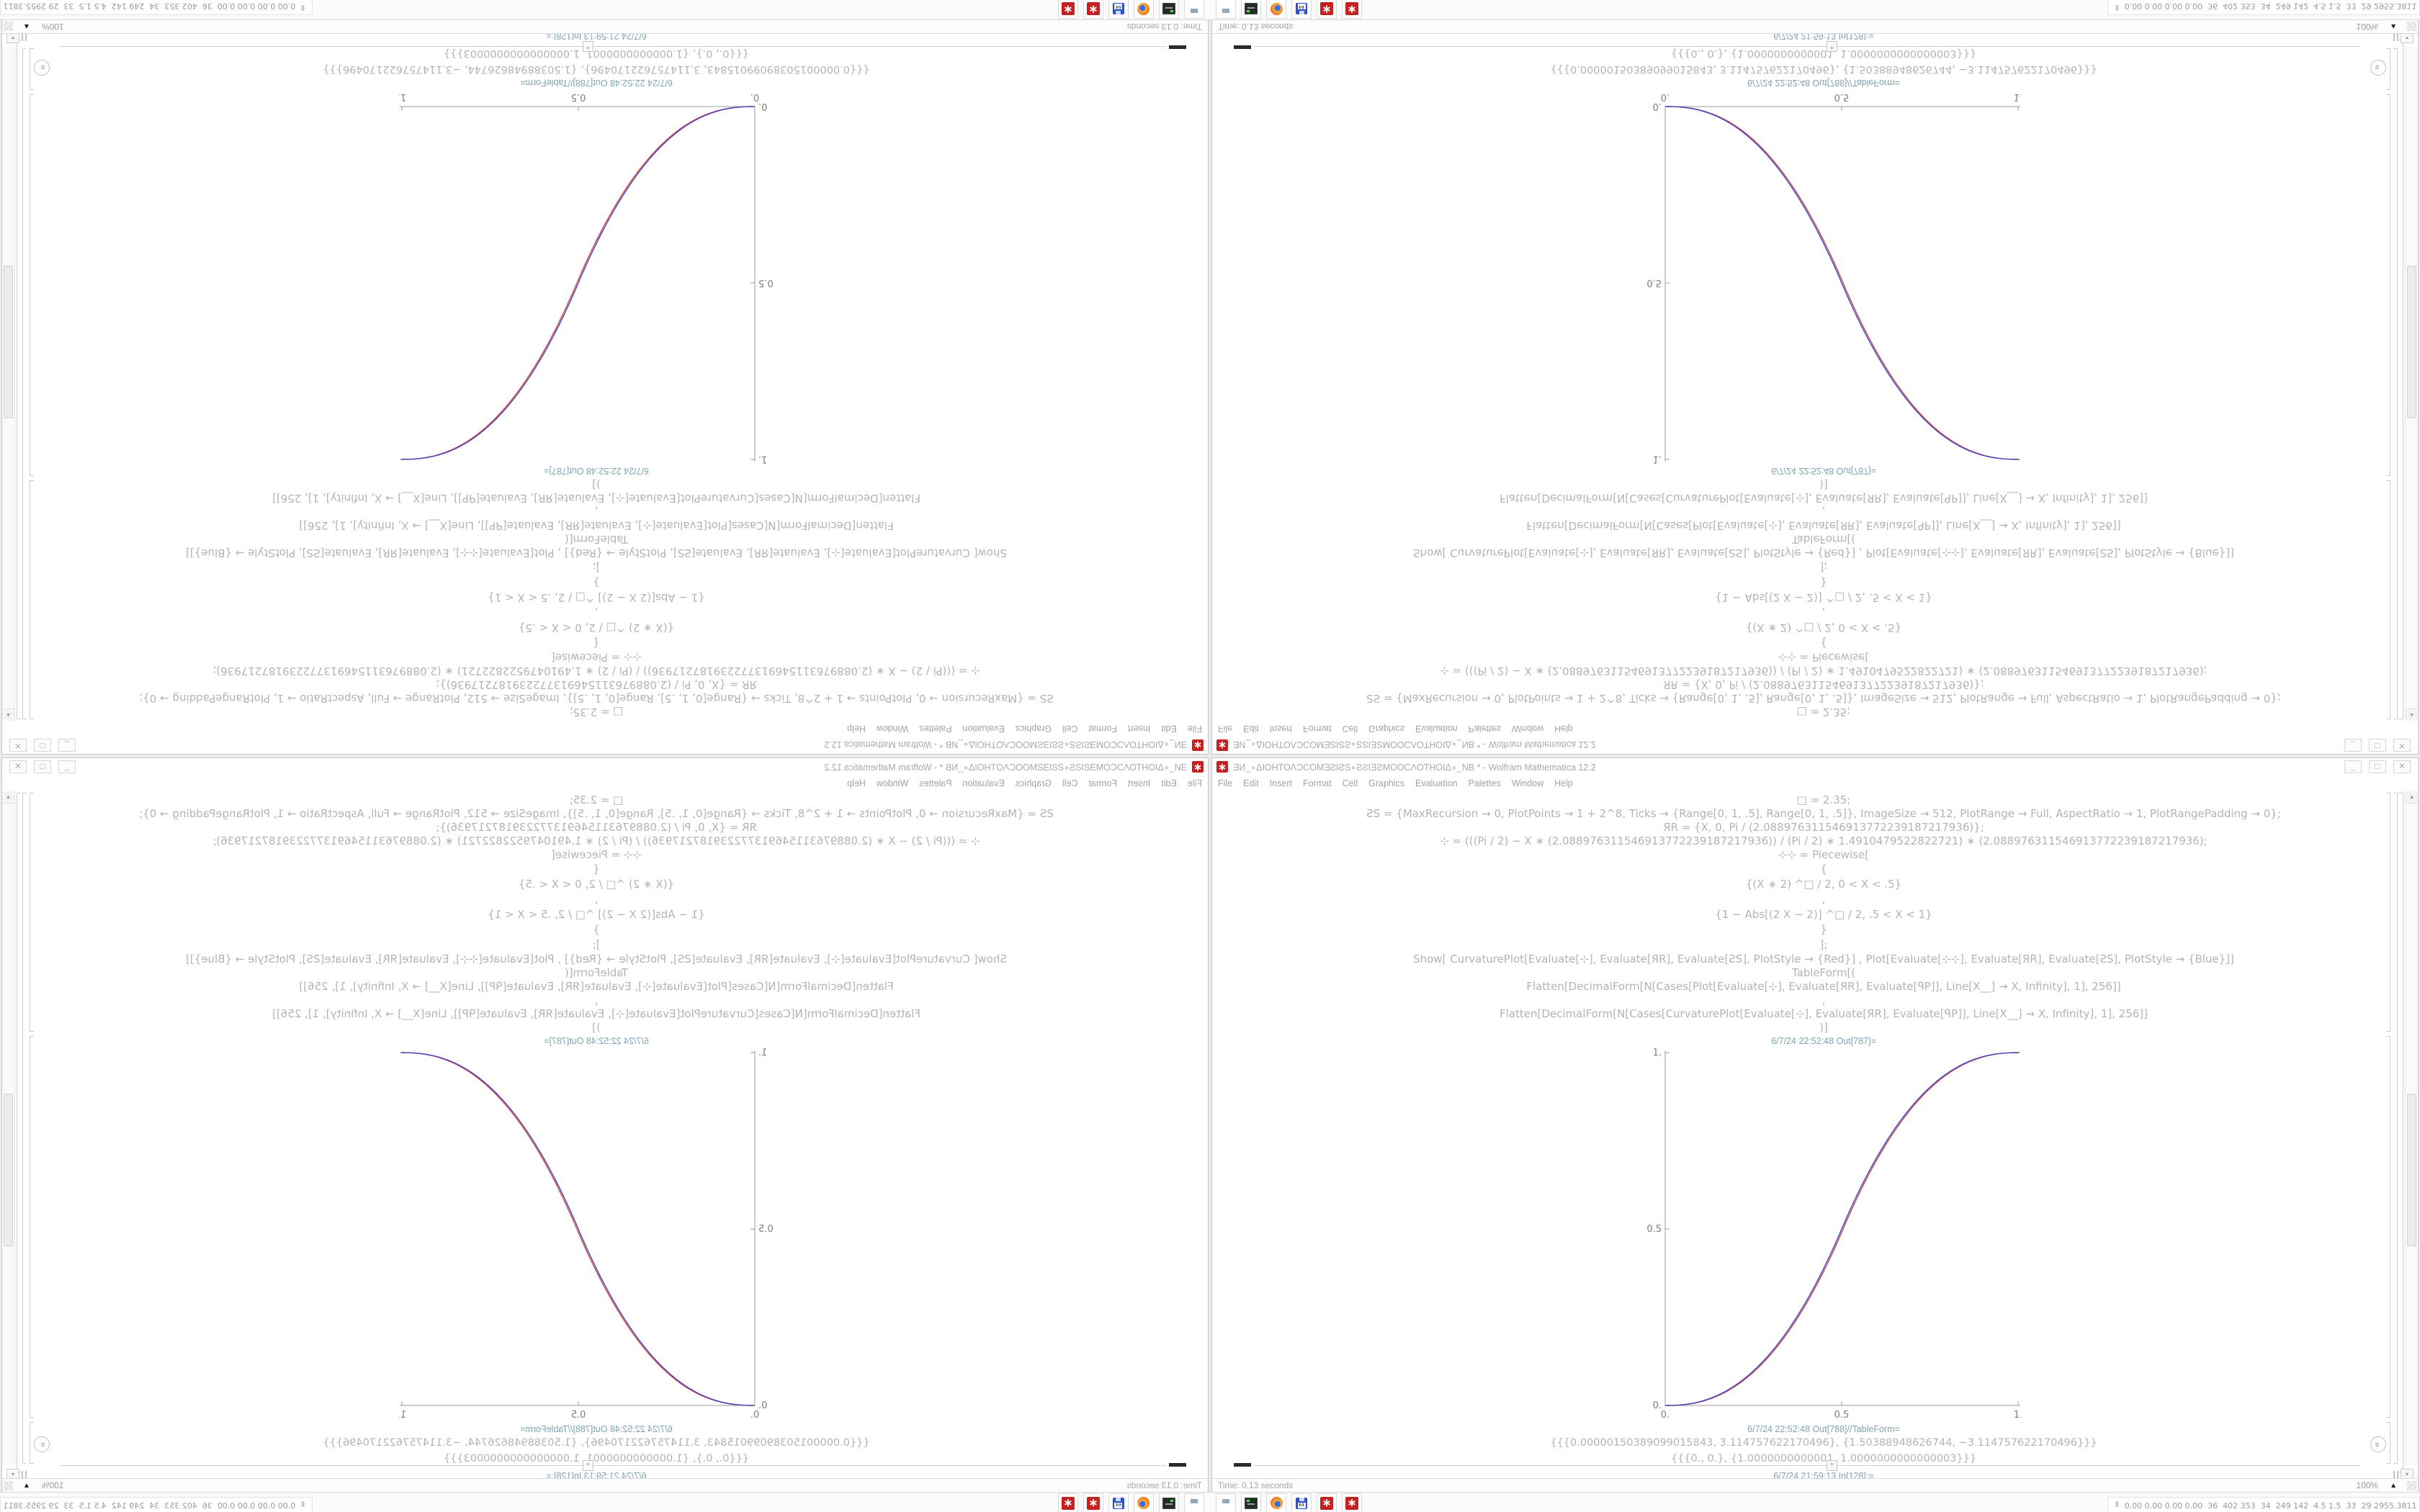  I want to click on menu-item-cell: Cell, so click(1350, 783).